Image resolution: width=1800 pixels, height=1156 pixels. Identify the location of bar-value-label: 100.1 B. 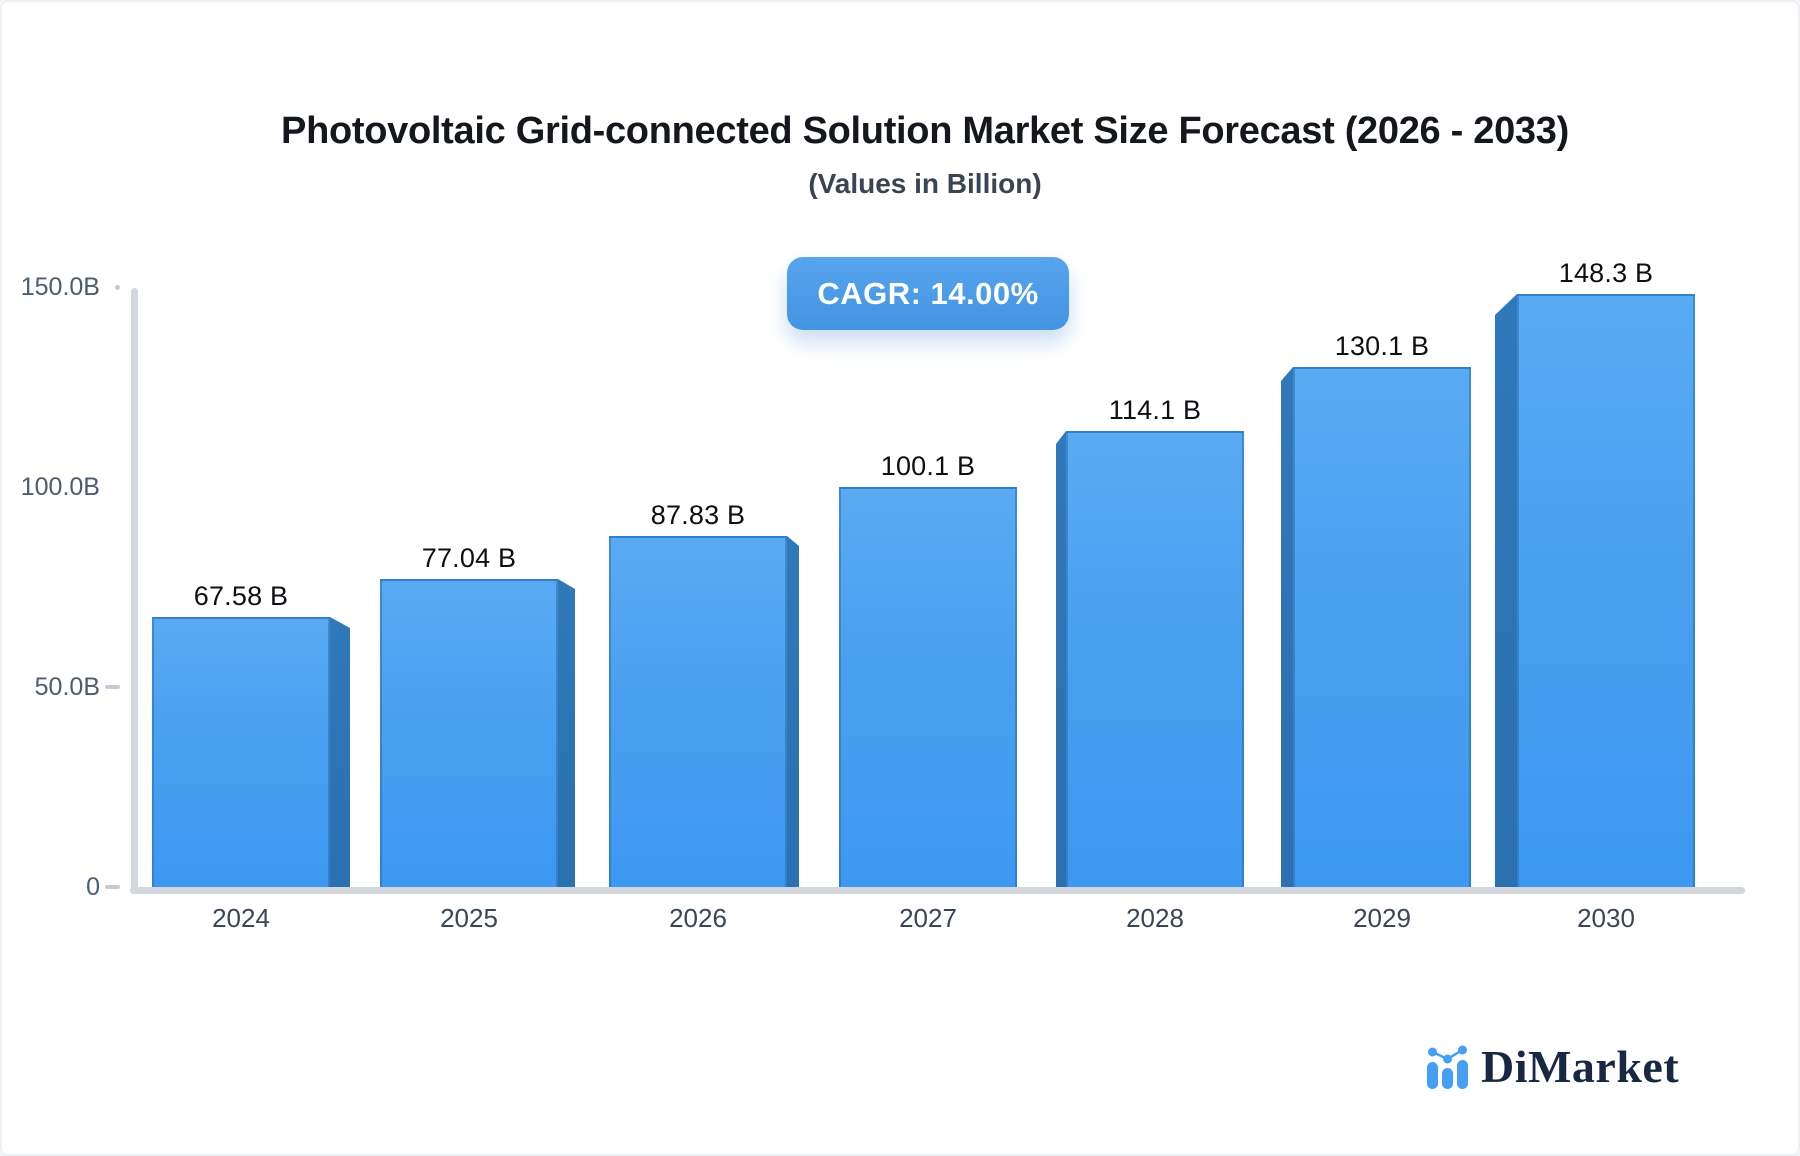
(928, 466).